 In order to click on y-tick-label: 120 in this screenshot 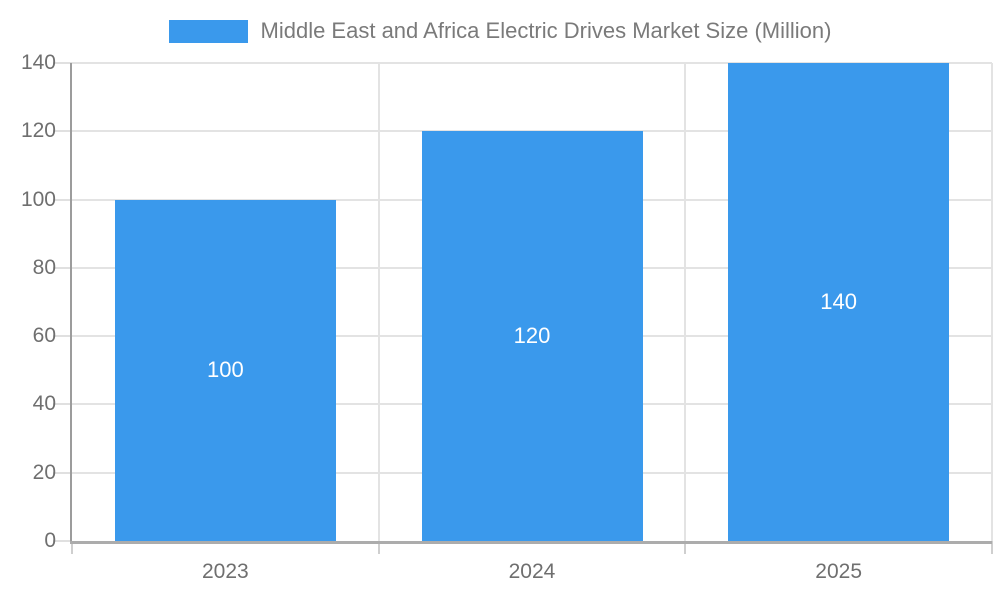, I will do `click(38, 131)`.